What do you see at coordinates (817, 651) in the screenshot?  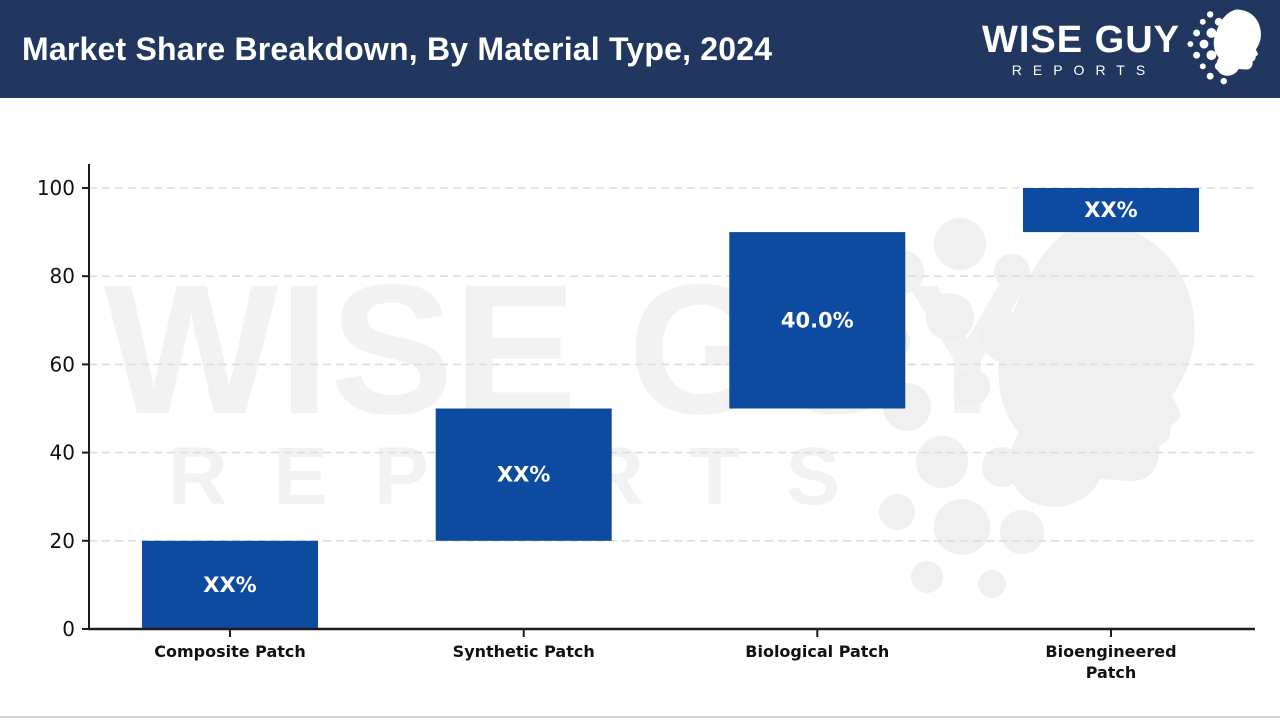 I see `x-category-label: Biological Patch` at bounding box center [817, 651].